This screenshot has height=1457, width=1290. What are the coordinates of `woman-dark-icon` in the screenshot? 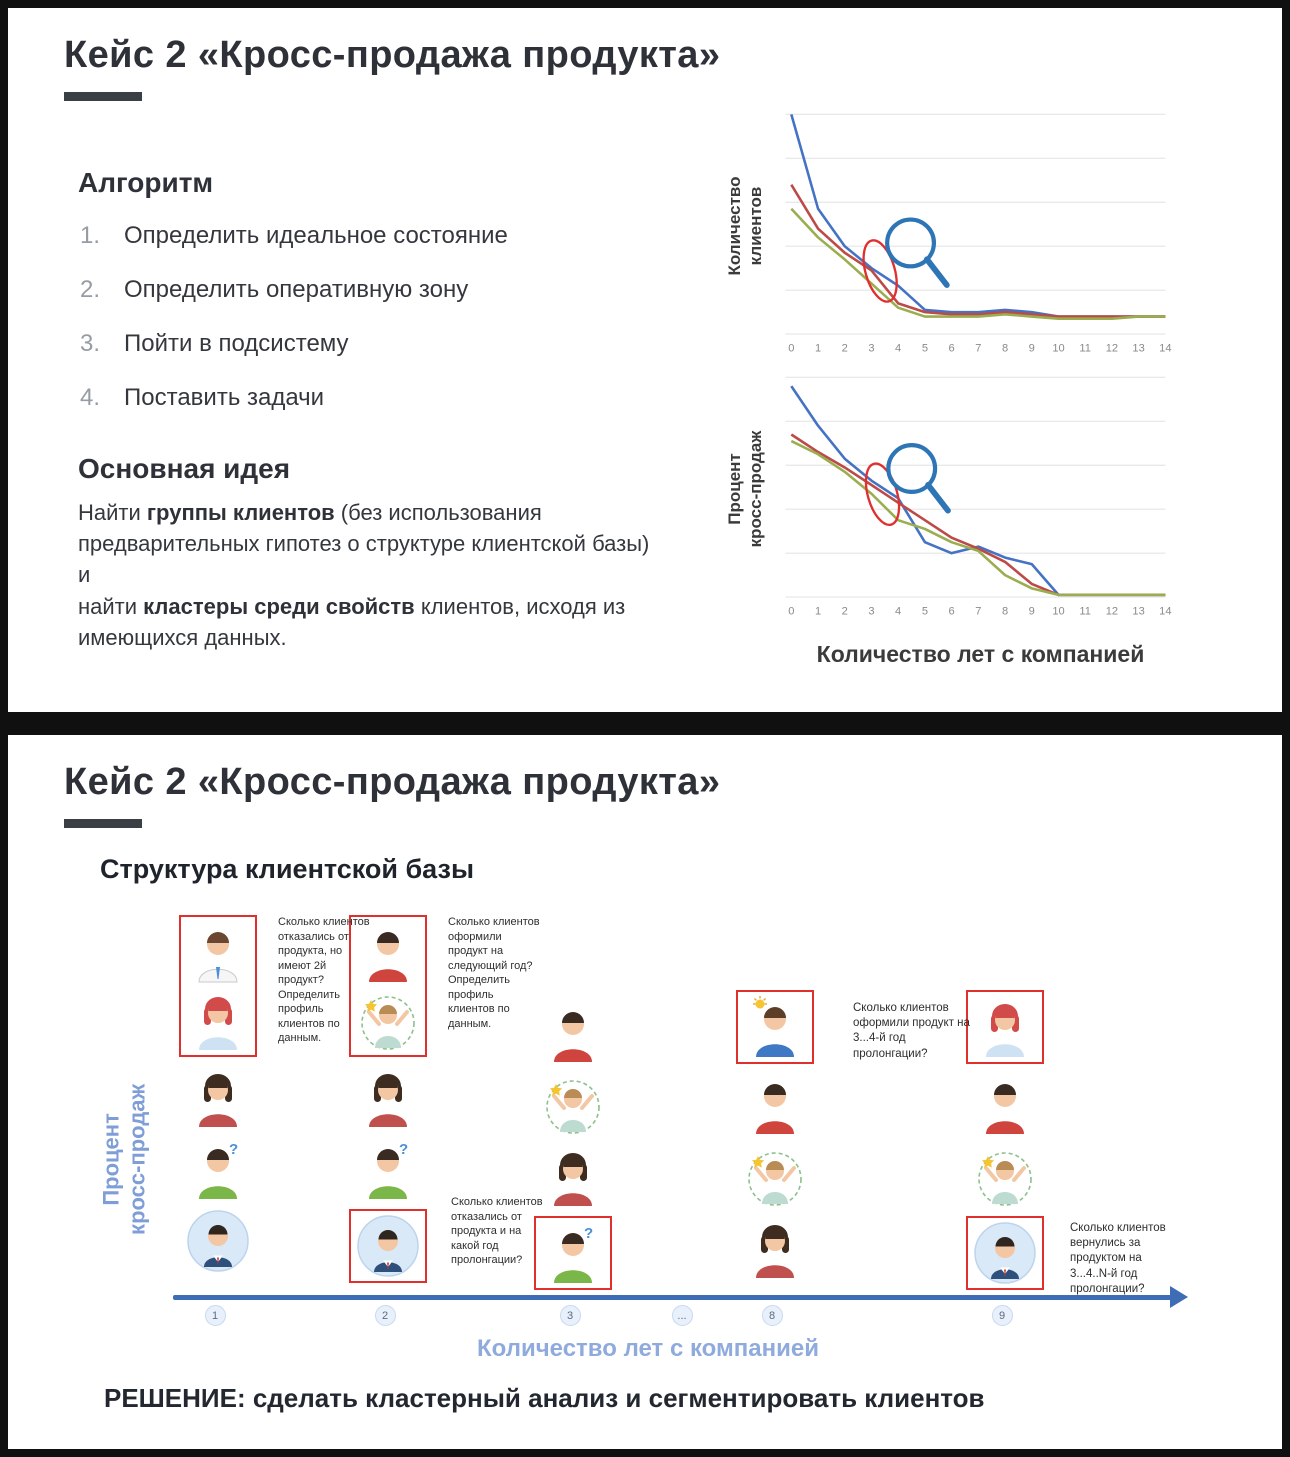 It's located at (388, 1097).